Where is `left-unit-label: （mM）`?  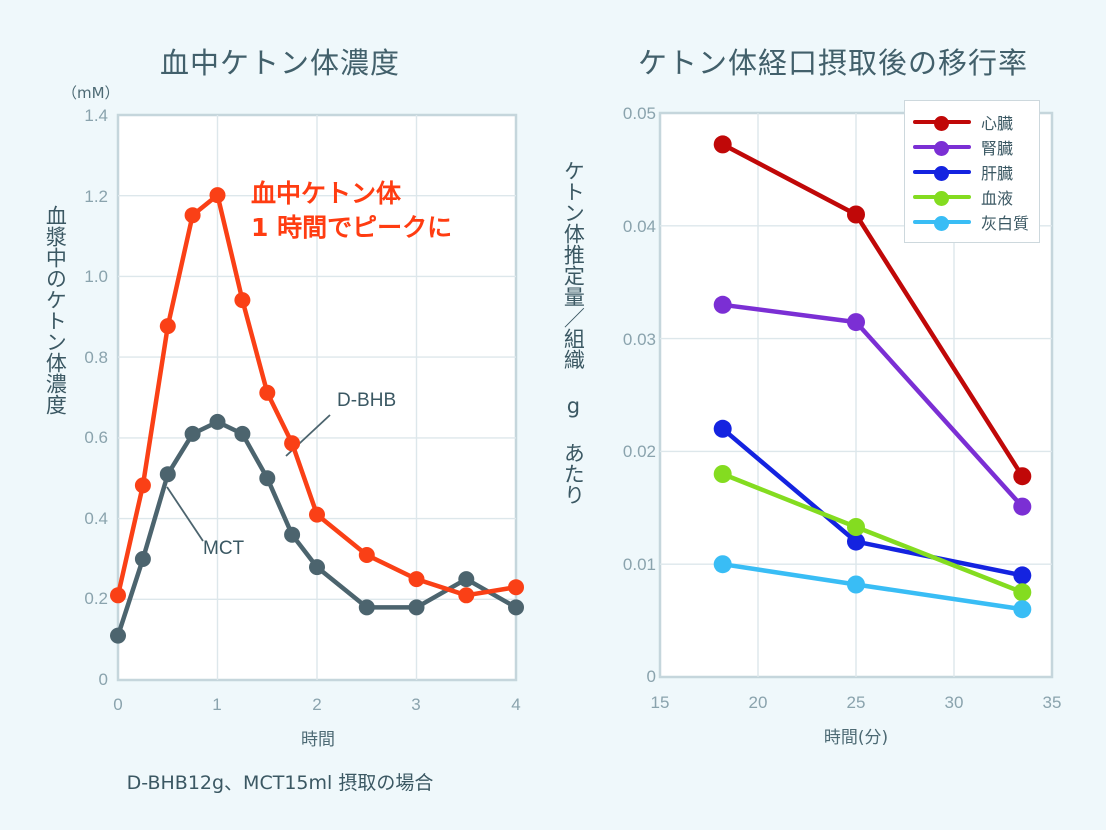
left-unit-label: （mM） is located at coordinates (91, 93).